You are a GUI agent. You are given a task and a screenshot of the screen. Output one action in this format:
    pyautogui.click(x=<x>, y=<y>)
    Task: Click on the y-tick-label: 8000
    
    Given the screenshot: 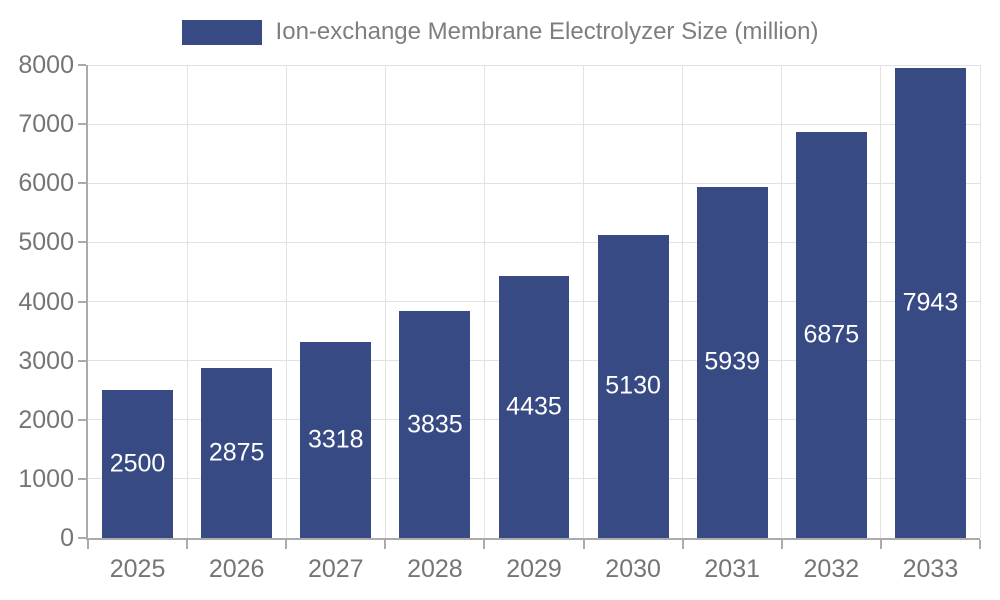 What is the action you would take?
    pyautogui.click(x=46, y=65)
    